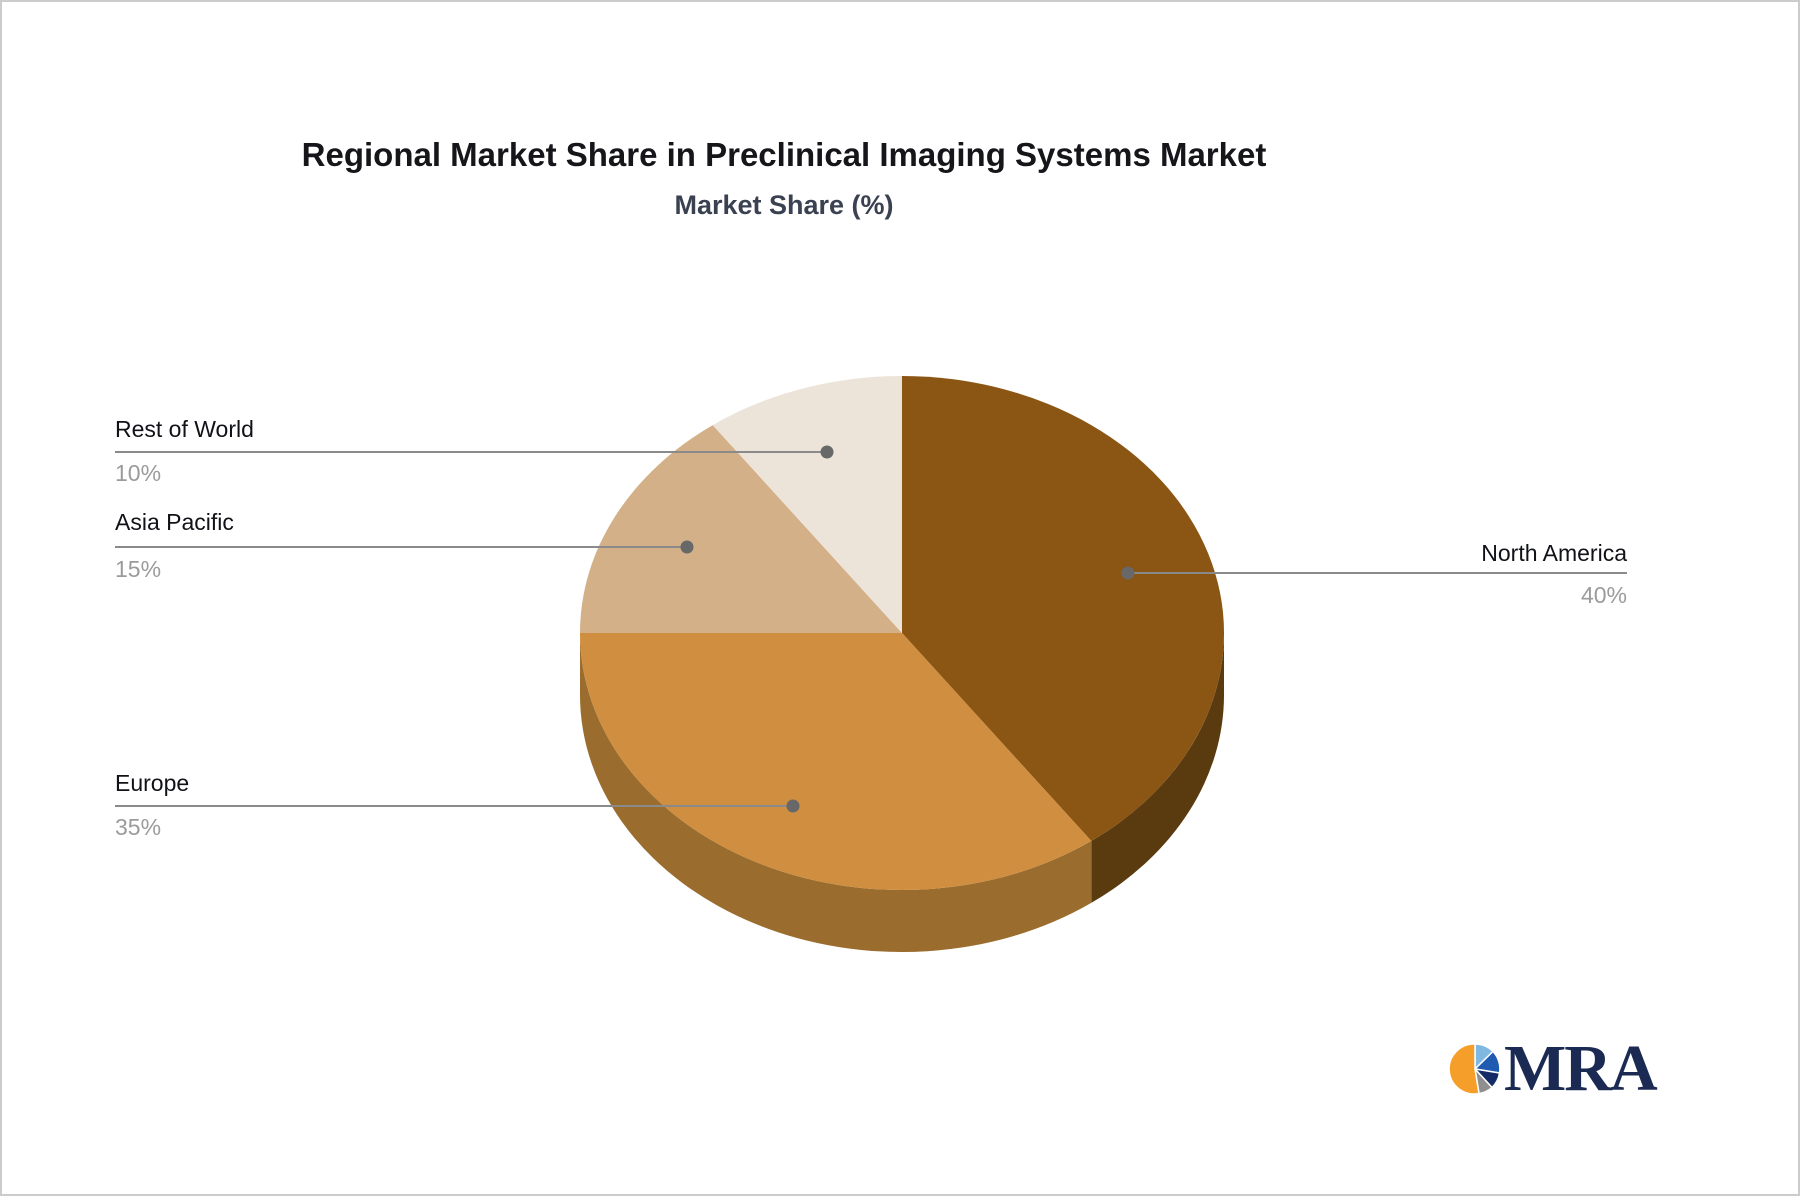 The image size is (1800, 1196). Describe the element at coordinates (184, 429) in the screenshot. I see `pie-label-rest-of-world: Rest of World` at that location.